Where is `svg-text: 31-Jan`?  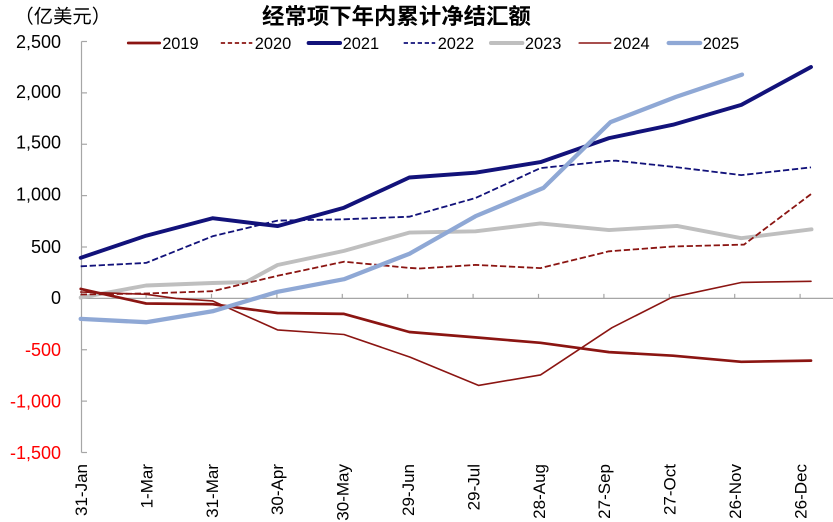
svg-text: 31-Jan is located at coordinates (81, 490).